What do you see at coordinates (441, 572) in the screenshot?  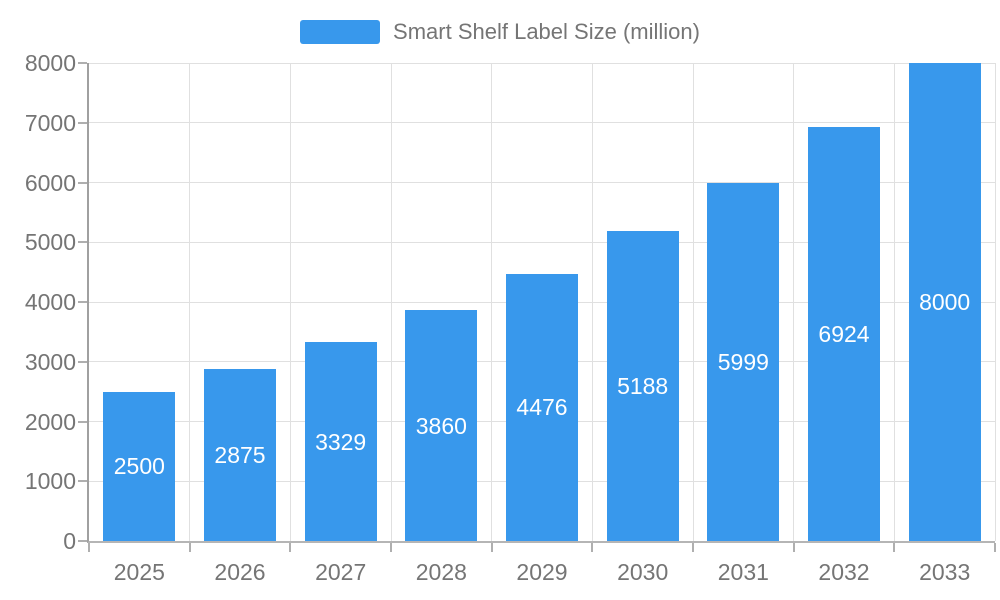 I see `x-tick-label: 2028` at bounding box center [441, 572].